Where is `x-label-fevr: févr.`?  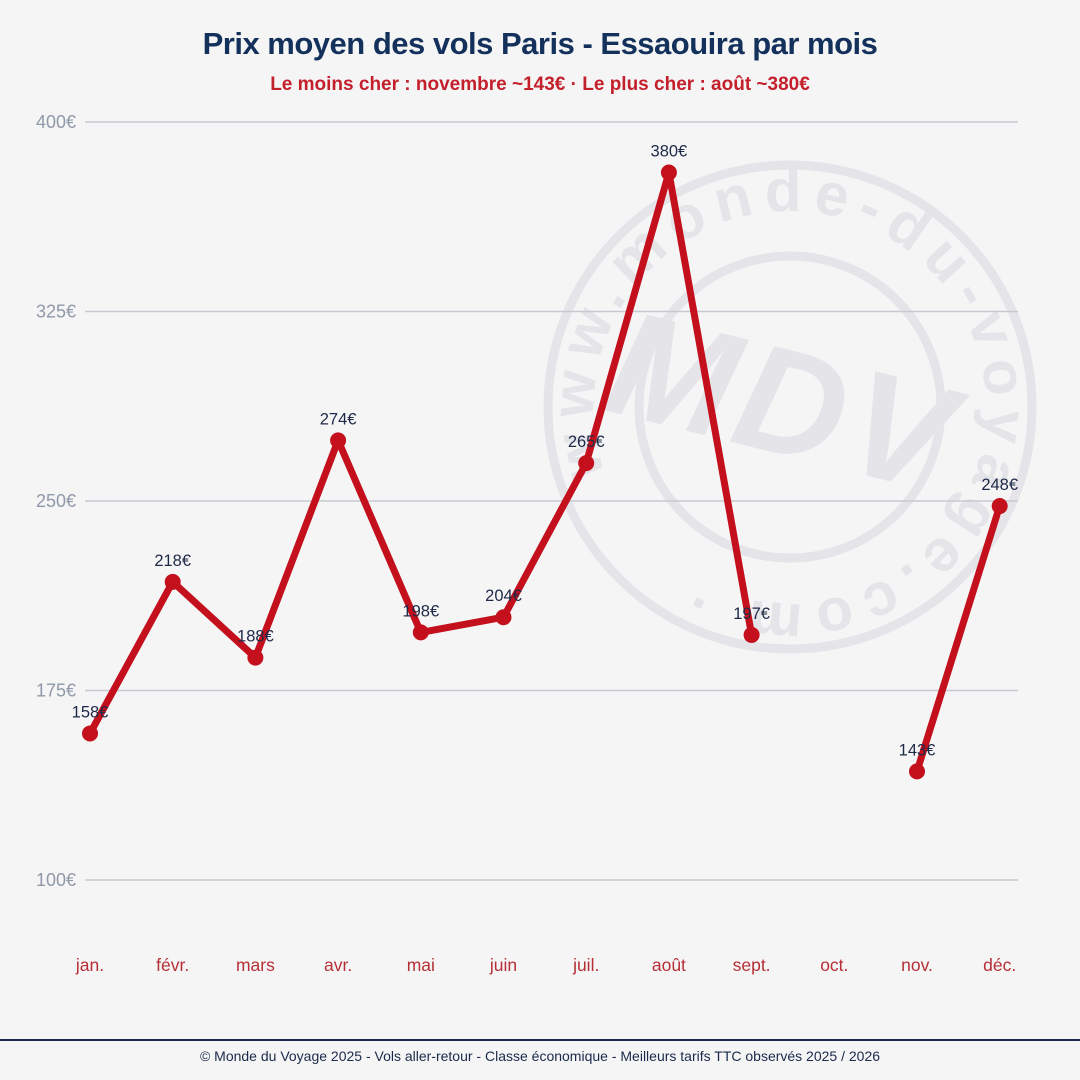
x-label-fevr: févr. is located at coordinates (172, 965).